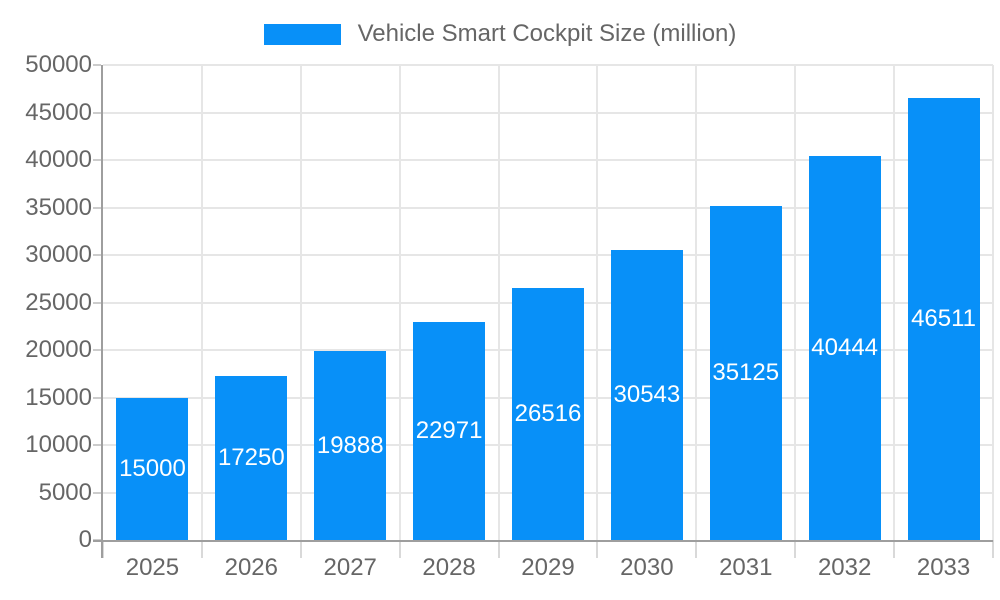  I want to click on bar-value-label: 46511, so click(944, 319).